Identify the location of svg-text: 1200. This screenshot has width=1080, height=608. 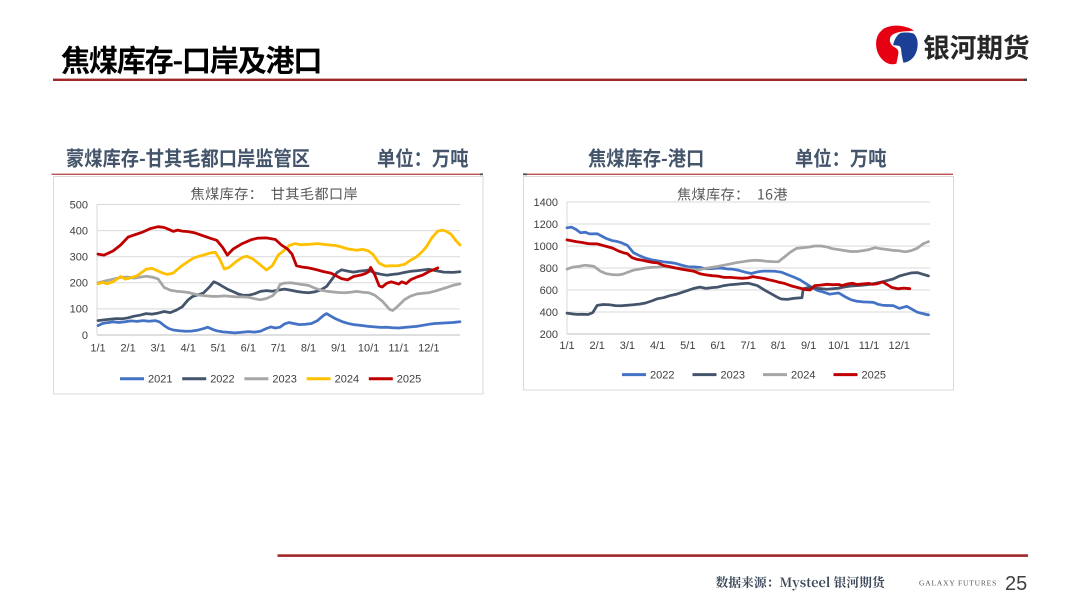
(546, 225).